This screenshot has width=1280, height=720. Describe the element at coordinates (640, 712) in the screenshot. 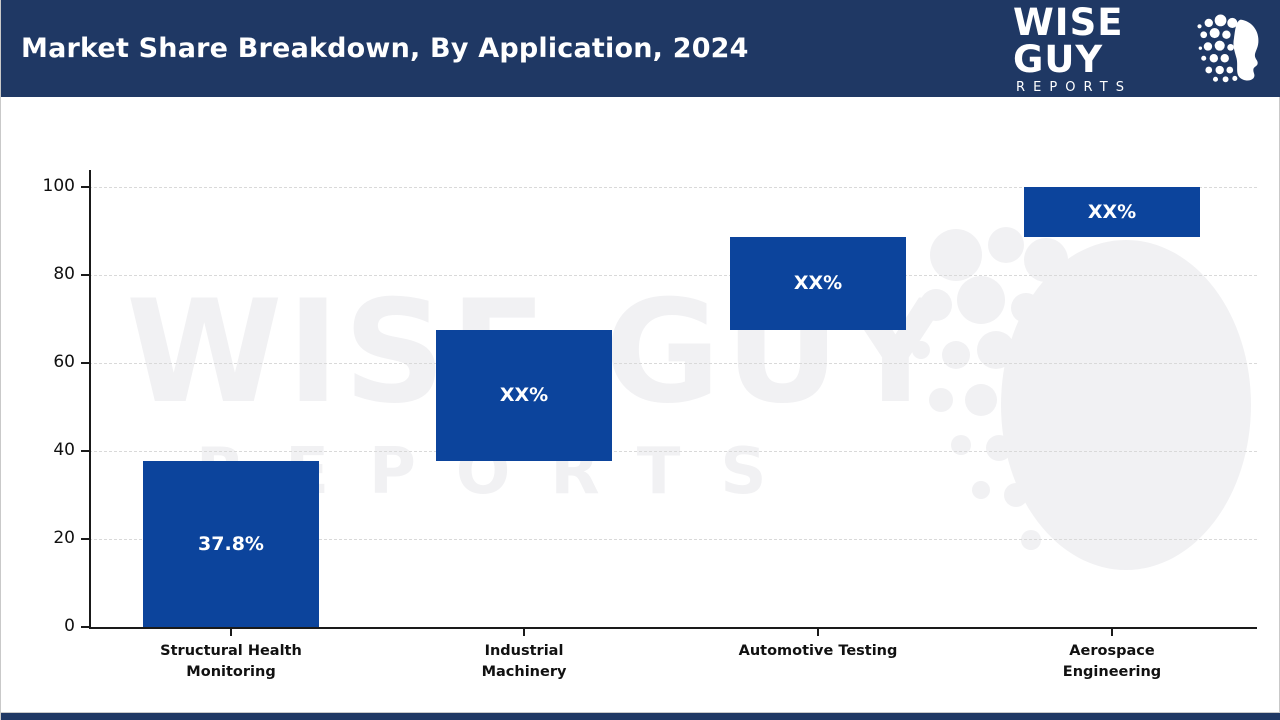

I see `bottom-hairline` at that location.